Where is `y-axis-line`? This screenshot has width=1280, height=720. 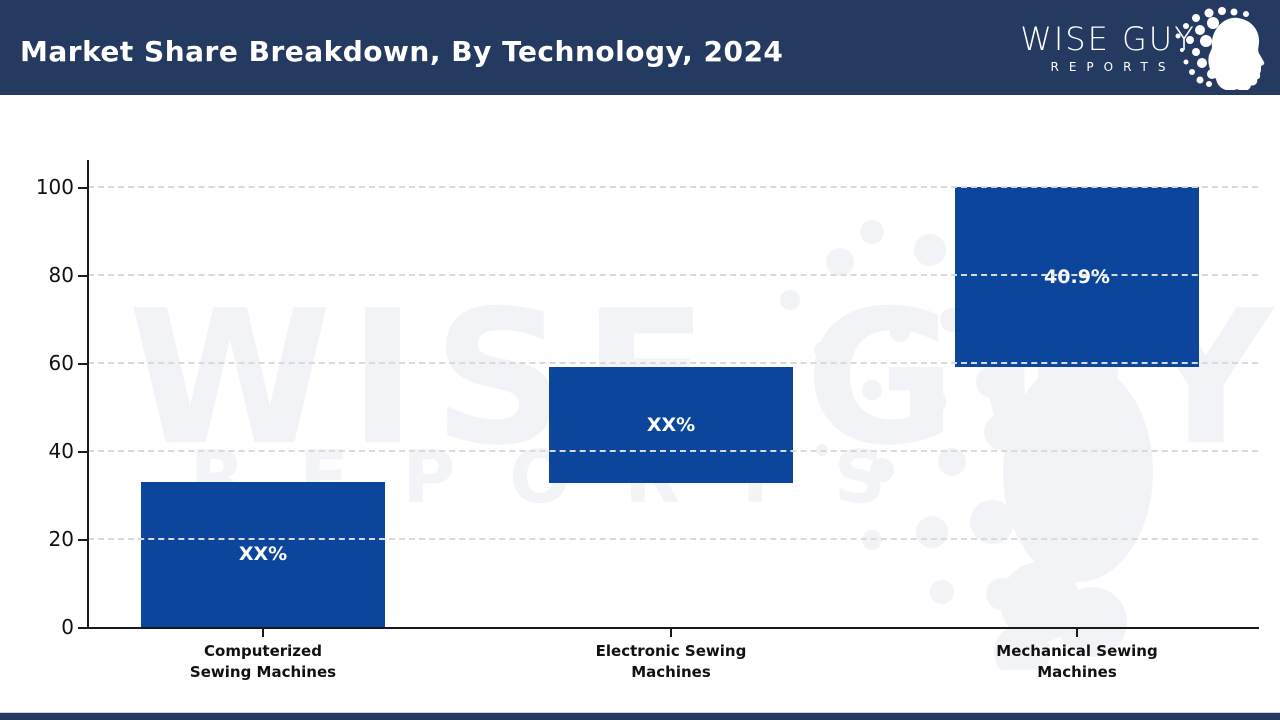
y-axis-line is located at coordinates (88, 394).